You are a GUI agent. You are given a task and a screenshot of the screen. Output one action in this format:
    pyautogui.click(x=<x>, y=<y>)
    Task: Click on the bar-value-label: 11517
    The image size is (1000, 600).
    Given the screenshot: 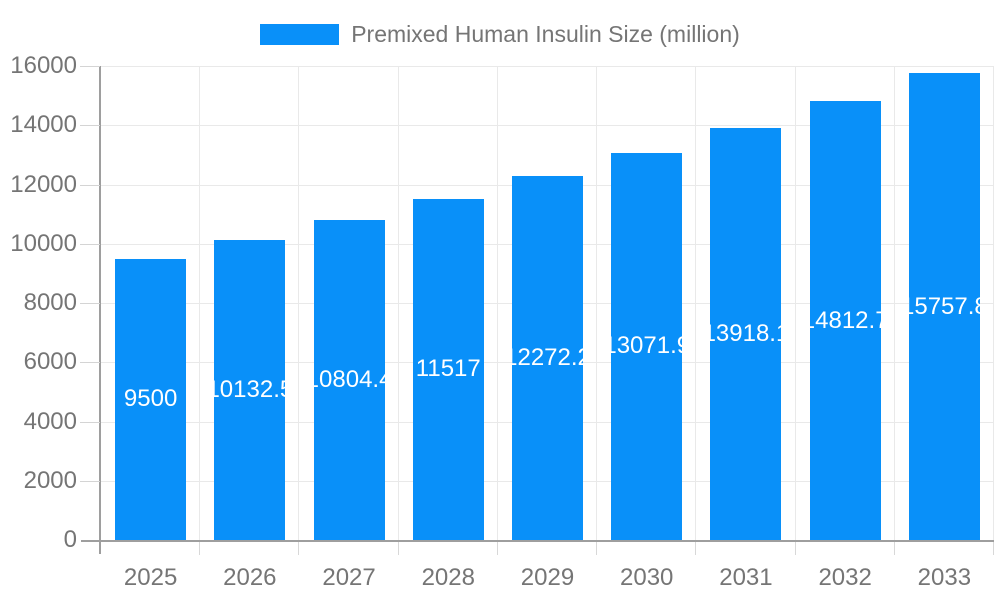 What is the action you would take?
    pyautogui.click(x=448, y=369)
    